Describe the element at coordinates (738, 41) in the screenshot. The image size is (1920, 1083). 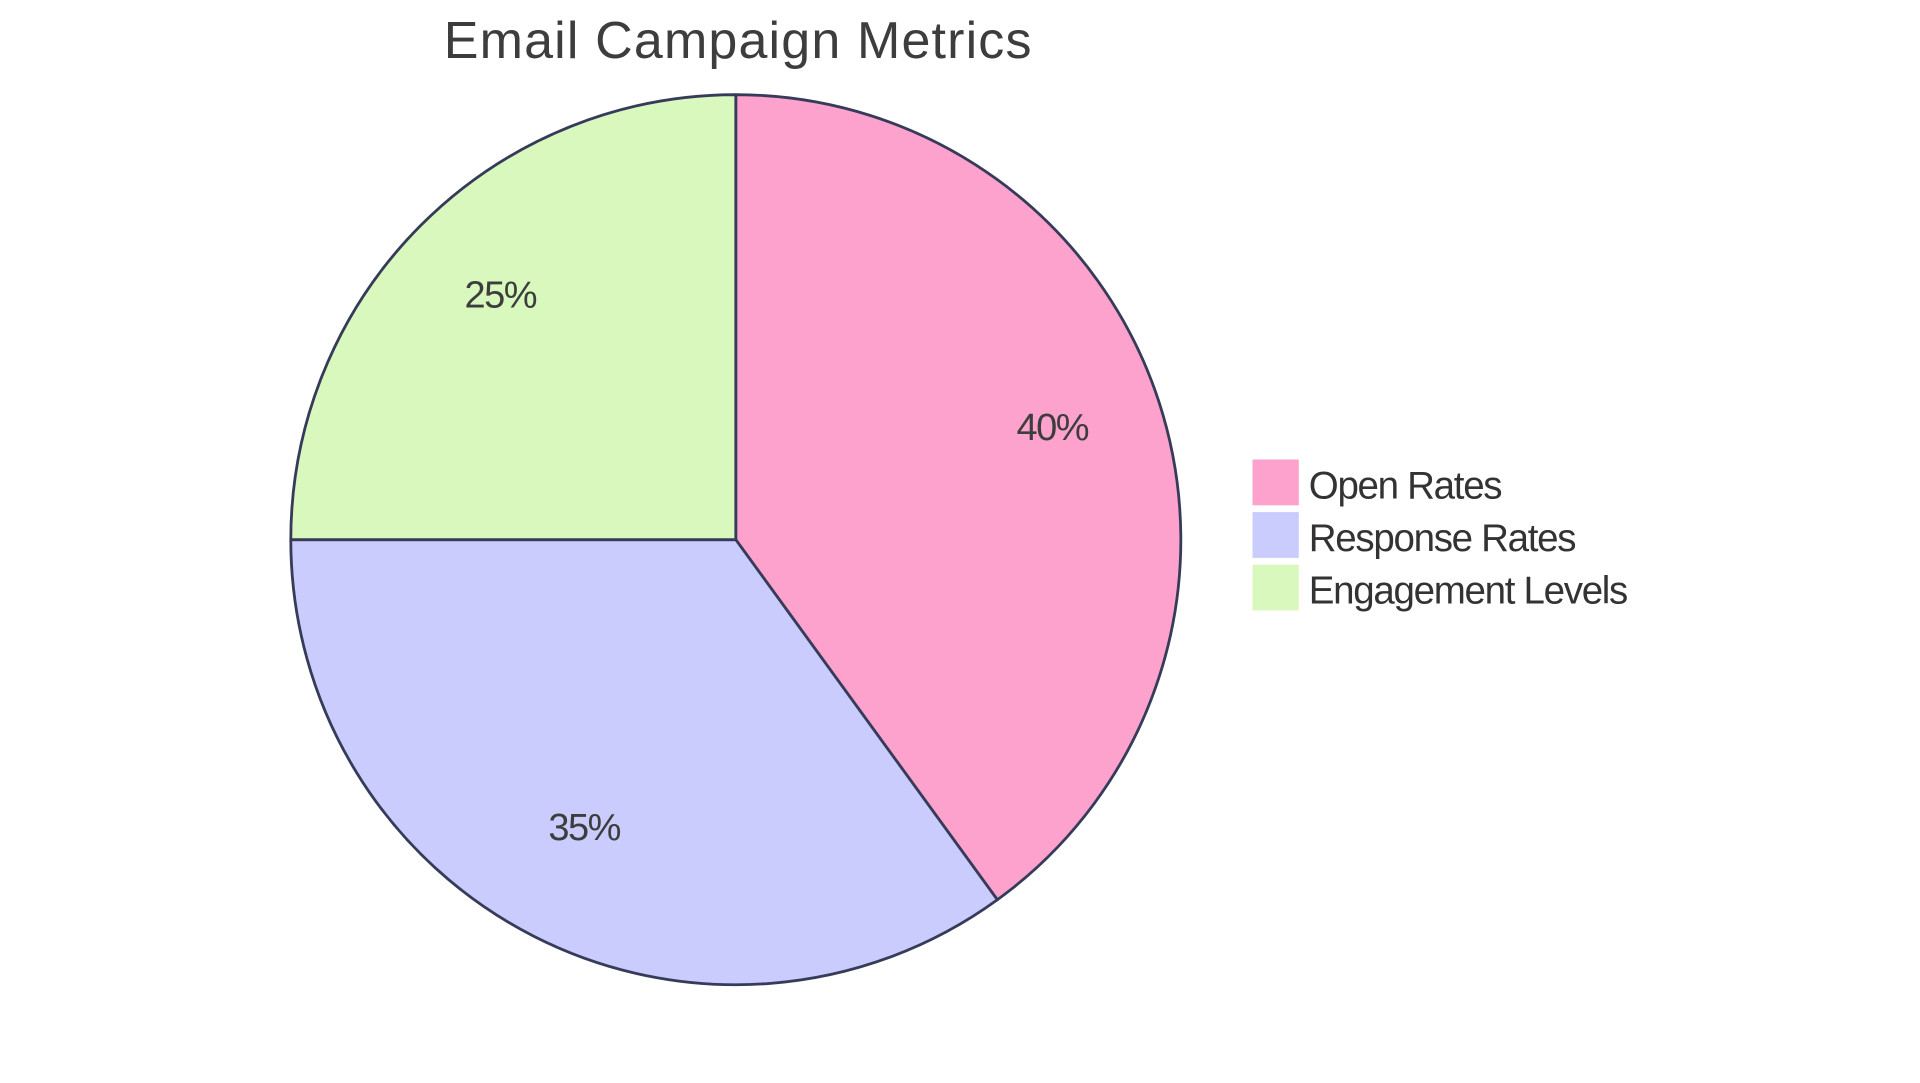
I see `svg-text: Email Campaign Metrics` at that location.